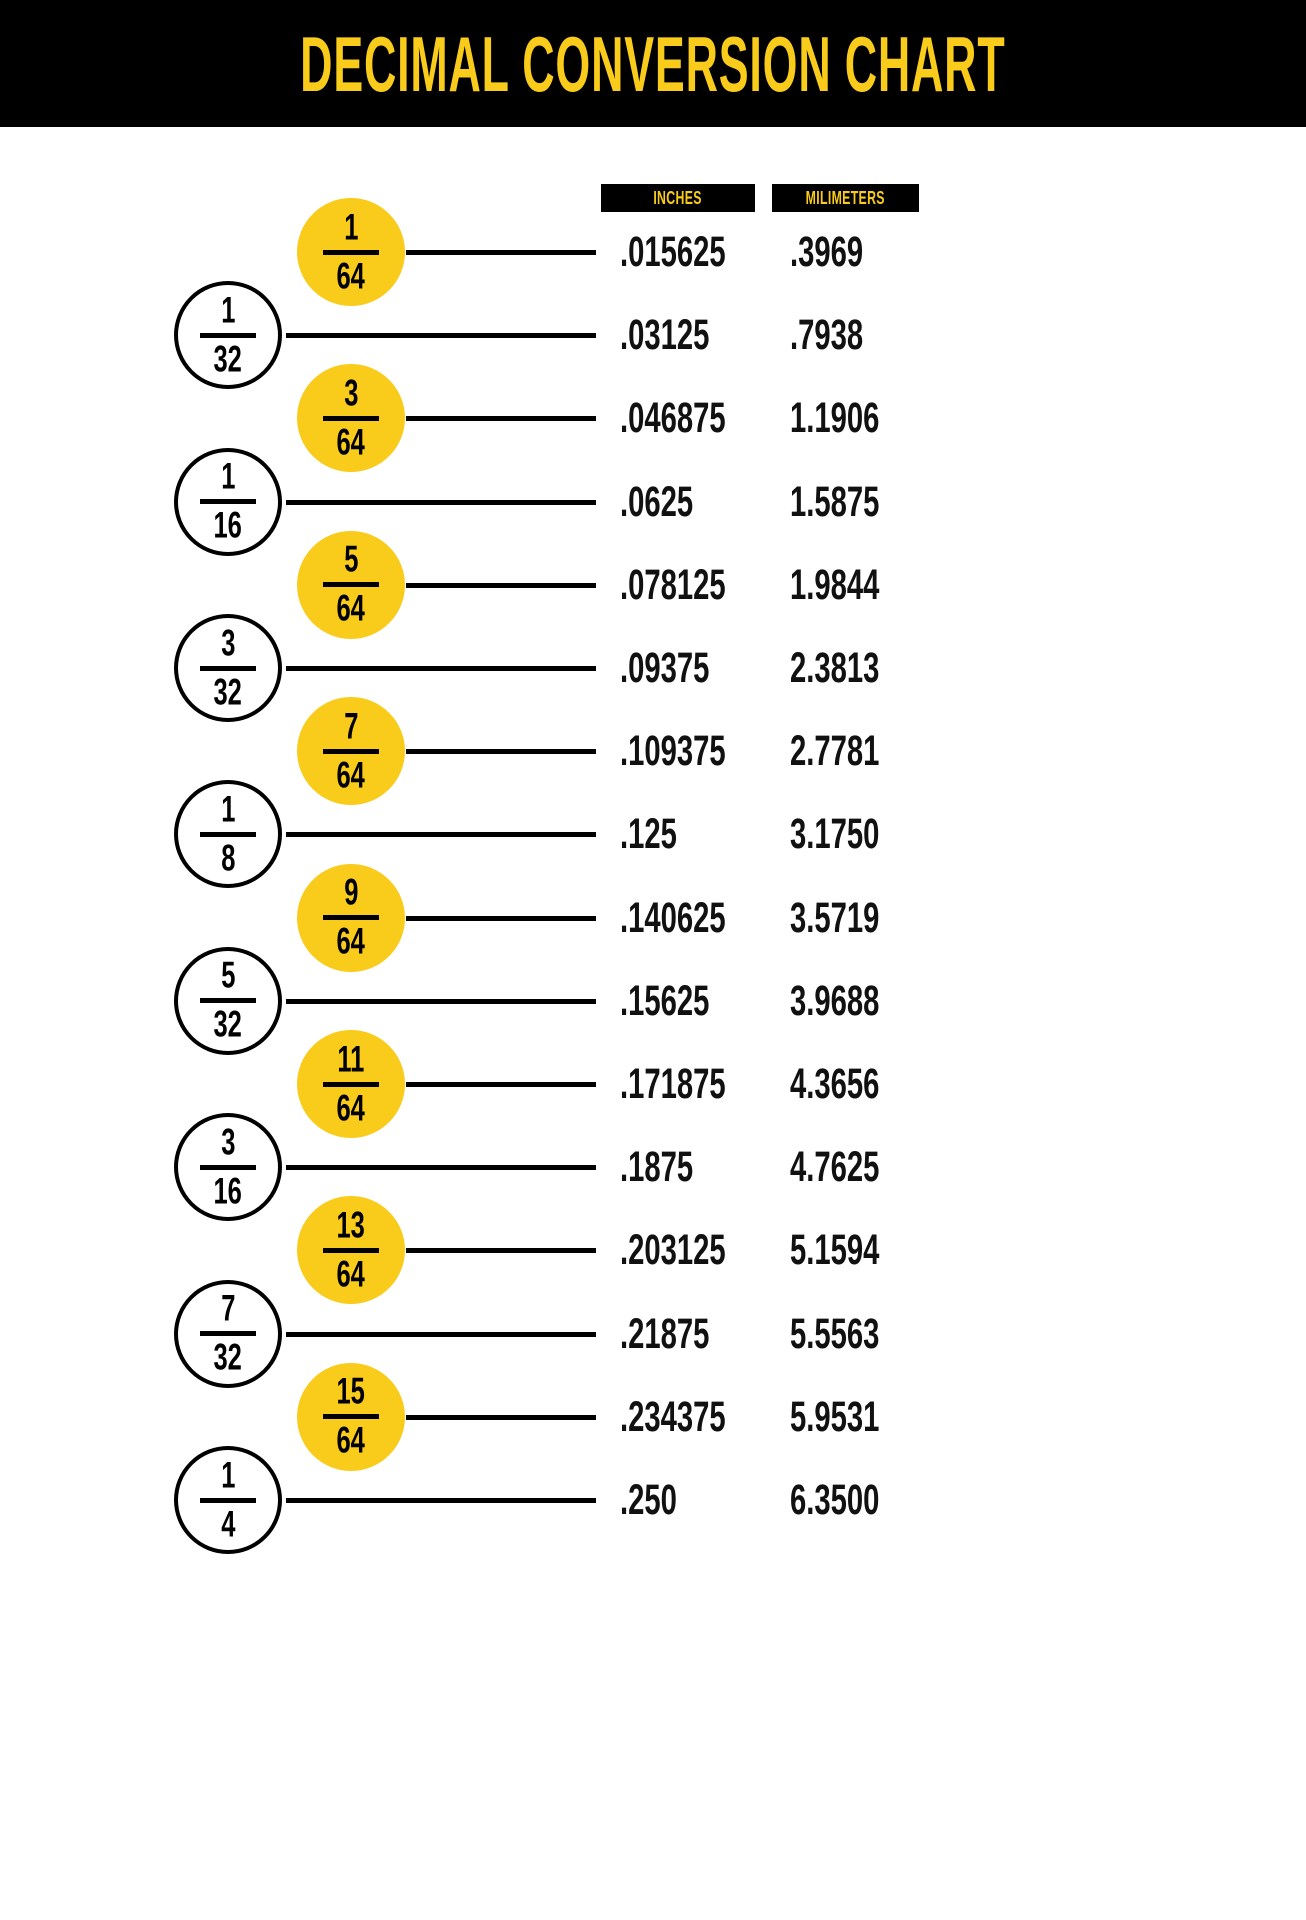 The width and height of the screenshot is (1306, 1920). What do you see at coordinates (665, 1333) in the screenshot?
I see `inches-value: .21875` at bounding box center [665, 1333].